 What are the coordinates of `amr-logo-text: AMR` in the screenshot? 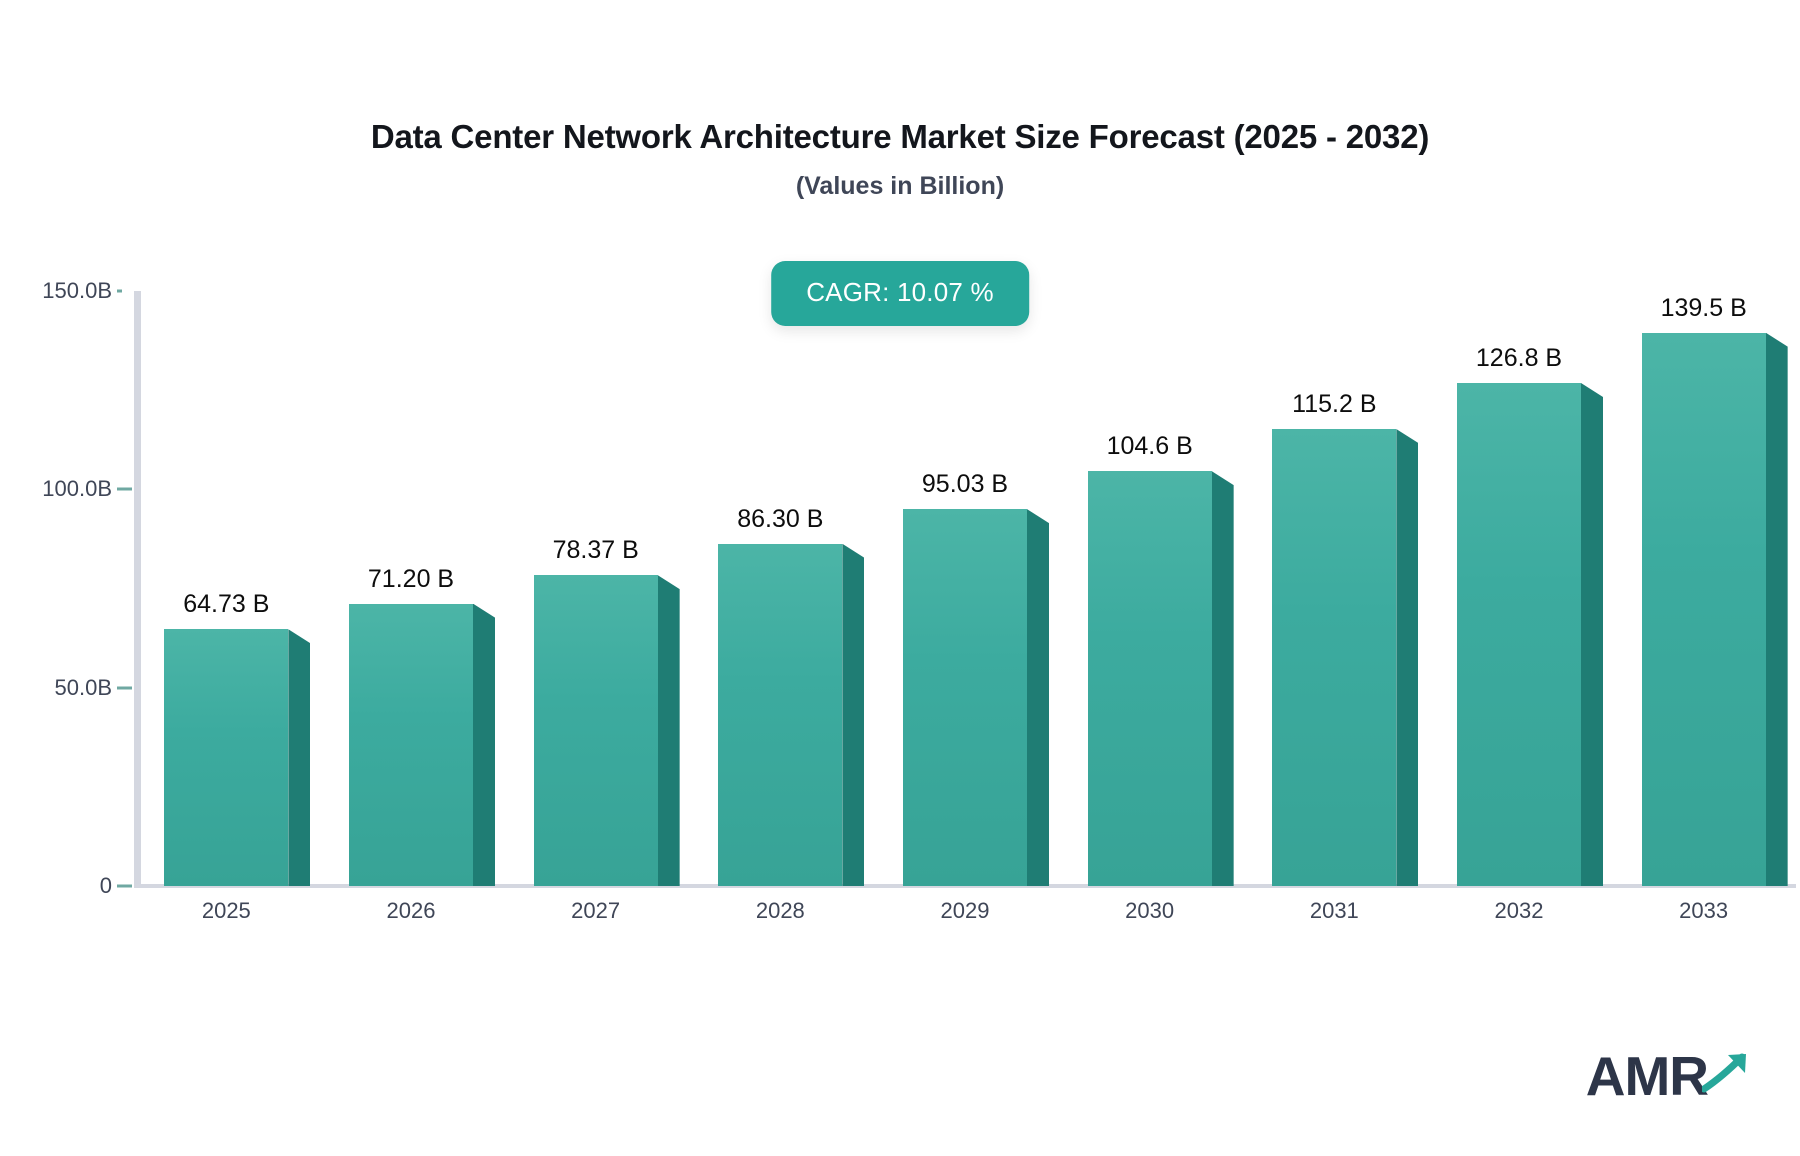 It's located at (1647, 1076).